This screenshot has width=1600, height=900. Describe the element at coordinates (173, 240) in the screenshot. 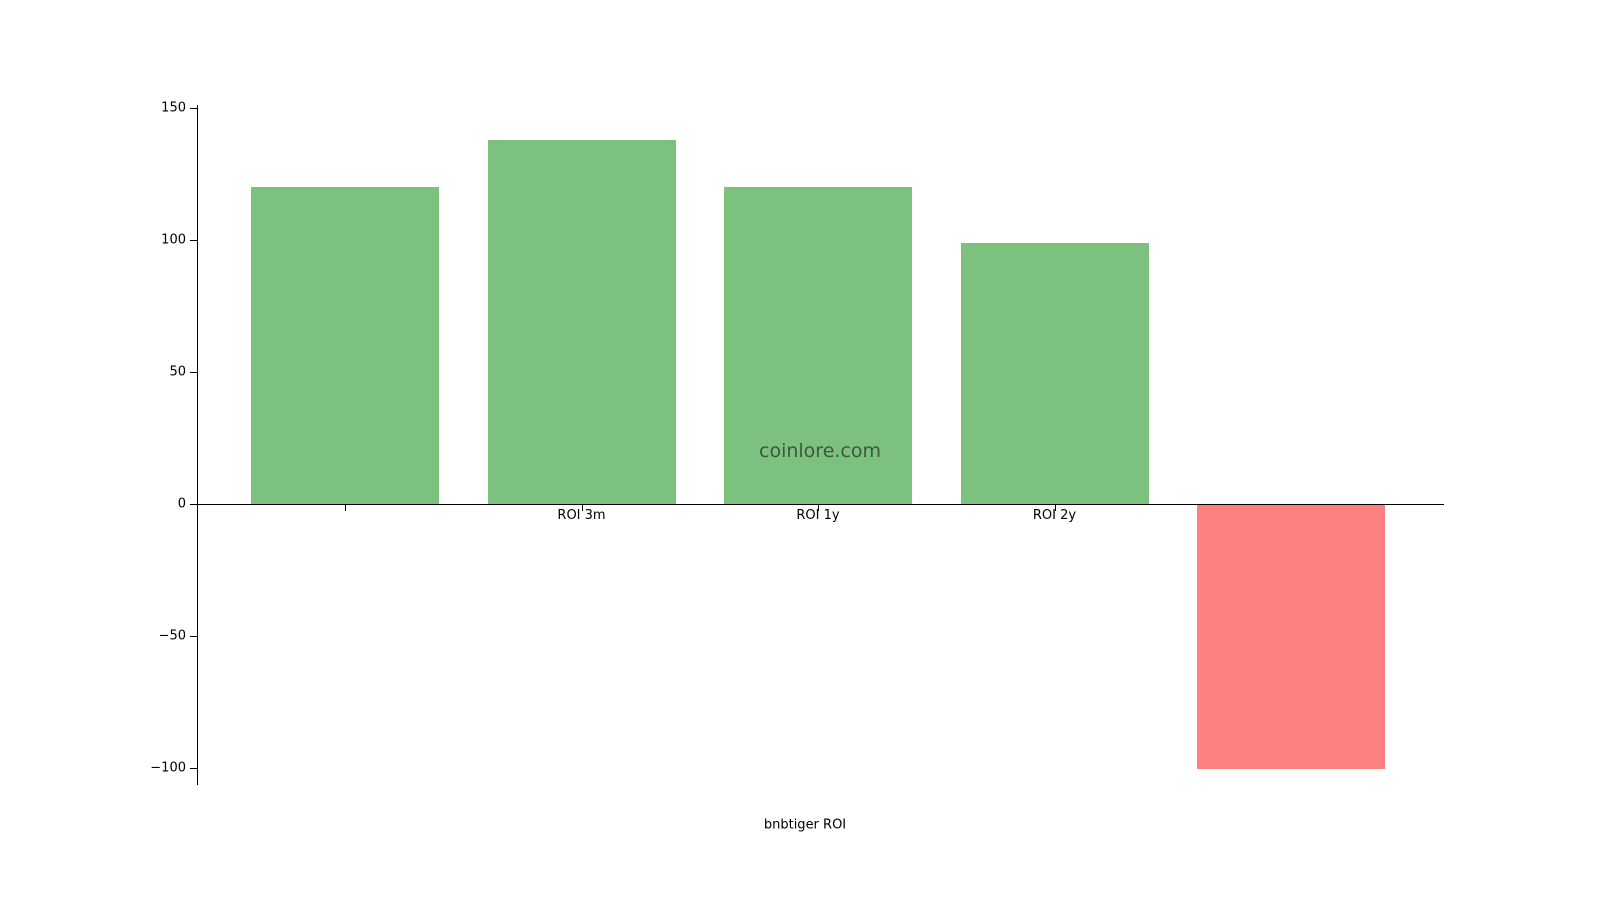

I see `y-tick-label: 100` at that location.